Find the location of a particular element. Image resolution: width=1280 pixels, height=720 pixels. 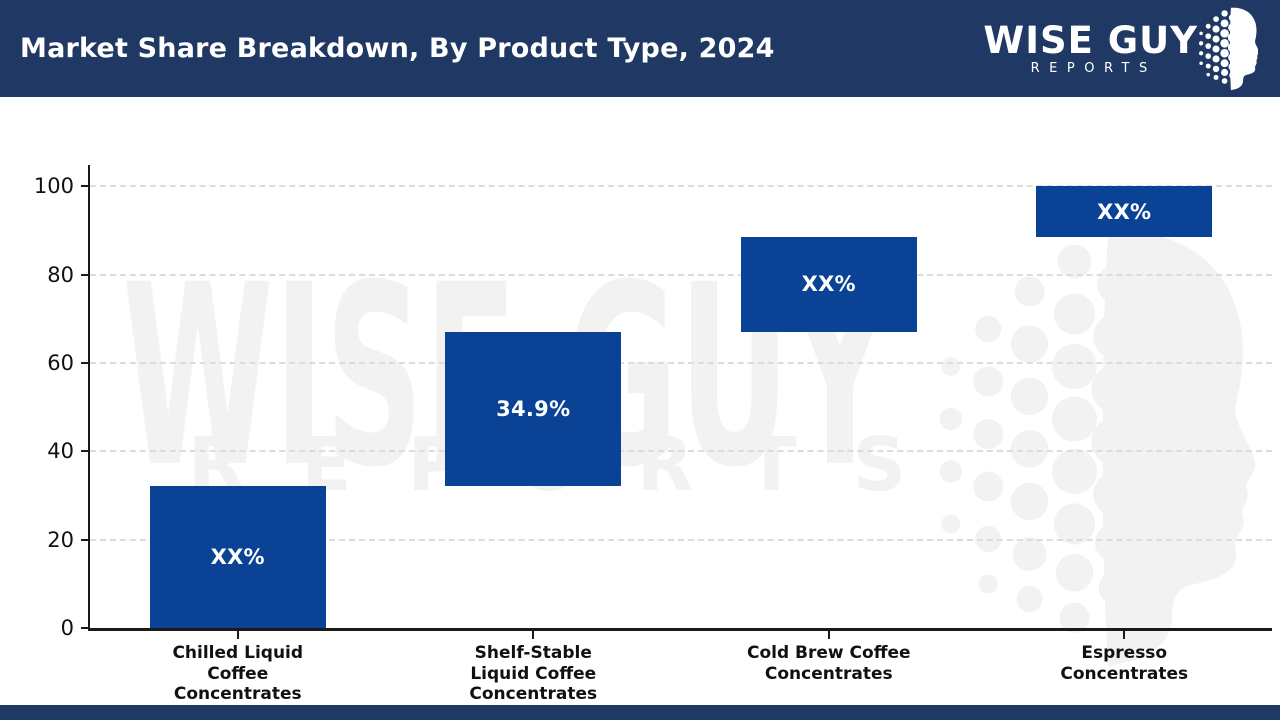

x-axis-category-label: Shelf-Stable Liquid Coffee Concentrates is located at coordinates (533, 674).